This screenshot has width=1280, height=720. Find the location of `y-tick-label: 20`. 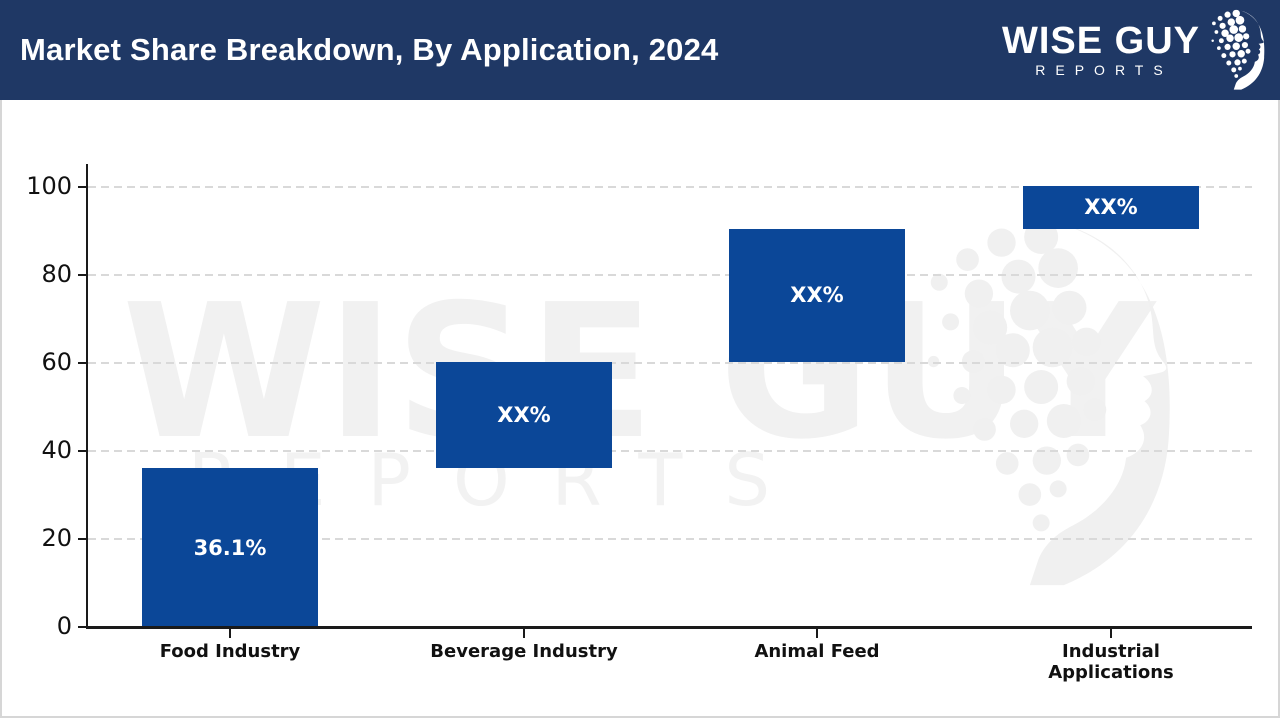

y-tick-label: 20 is located at coordinates (56, 538).